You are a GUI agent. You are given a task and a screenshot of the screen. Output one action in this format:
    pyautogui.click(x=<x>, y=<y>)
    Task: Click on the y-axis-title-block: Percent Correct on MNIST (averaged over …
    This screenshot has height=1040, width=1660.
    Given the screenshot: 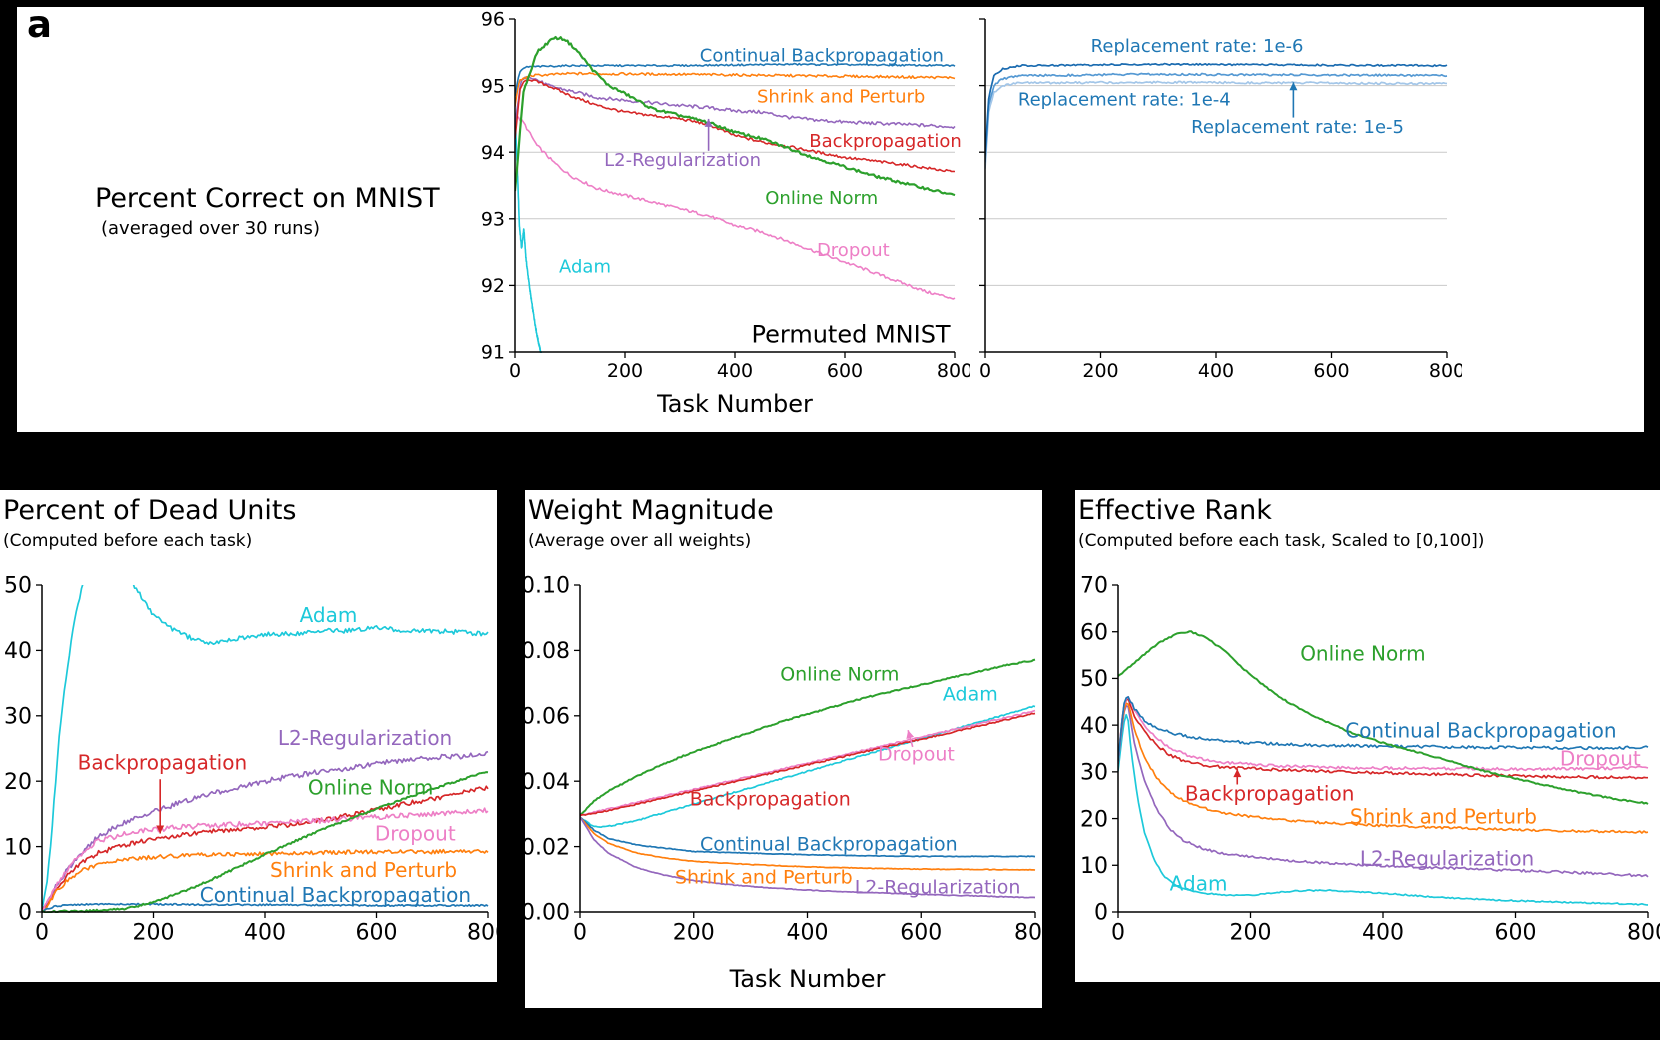 What is the action you would take?
    pyautogui.click(x=267, y=211)
    